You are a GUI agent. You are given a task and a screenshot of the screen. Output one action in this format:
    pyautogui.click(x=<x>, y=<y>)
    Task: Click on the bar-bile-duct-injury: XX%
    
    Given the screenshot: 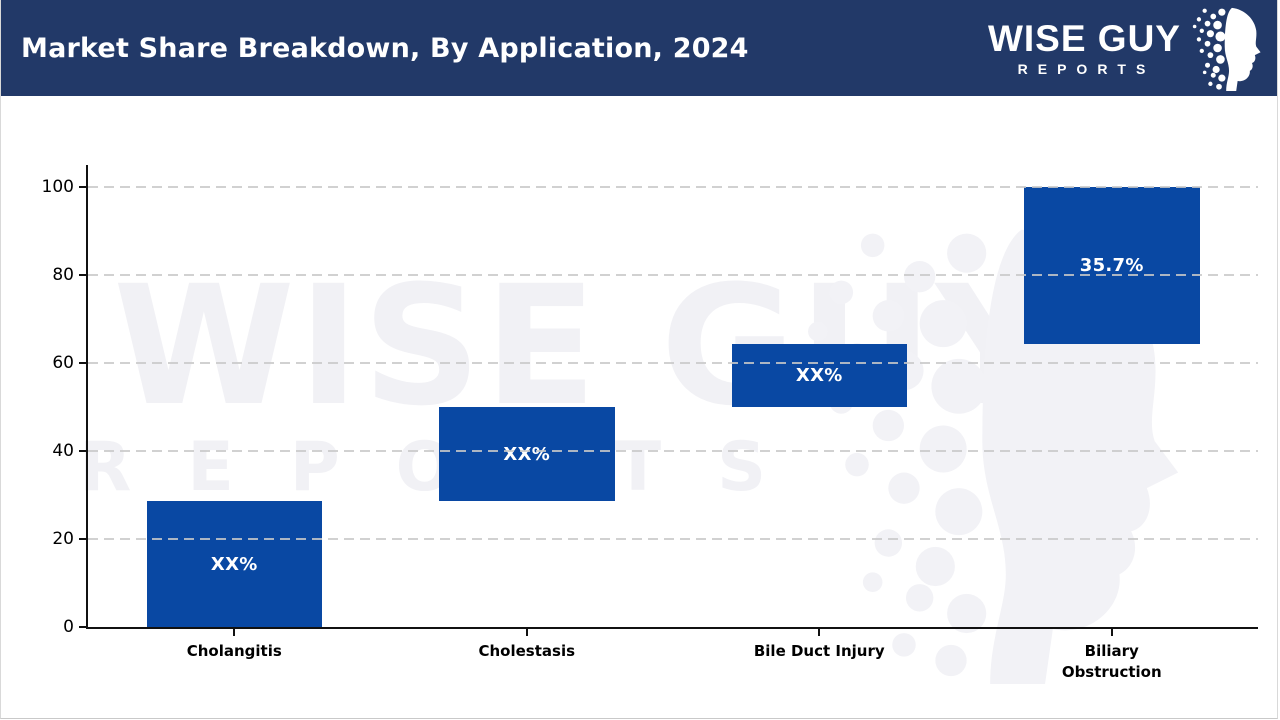 What is the action you would take?
    pyautogui.click(x=819, y=375)
    